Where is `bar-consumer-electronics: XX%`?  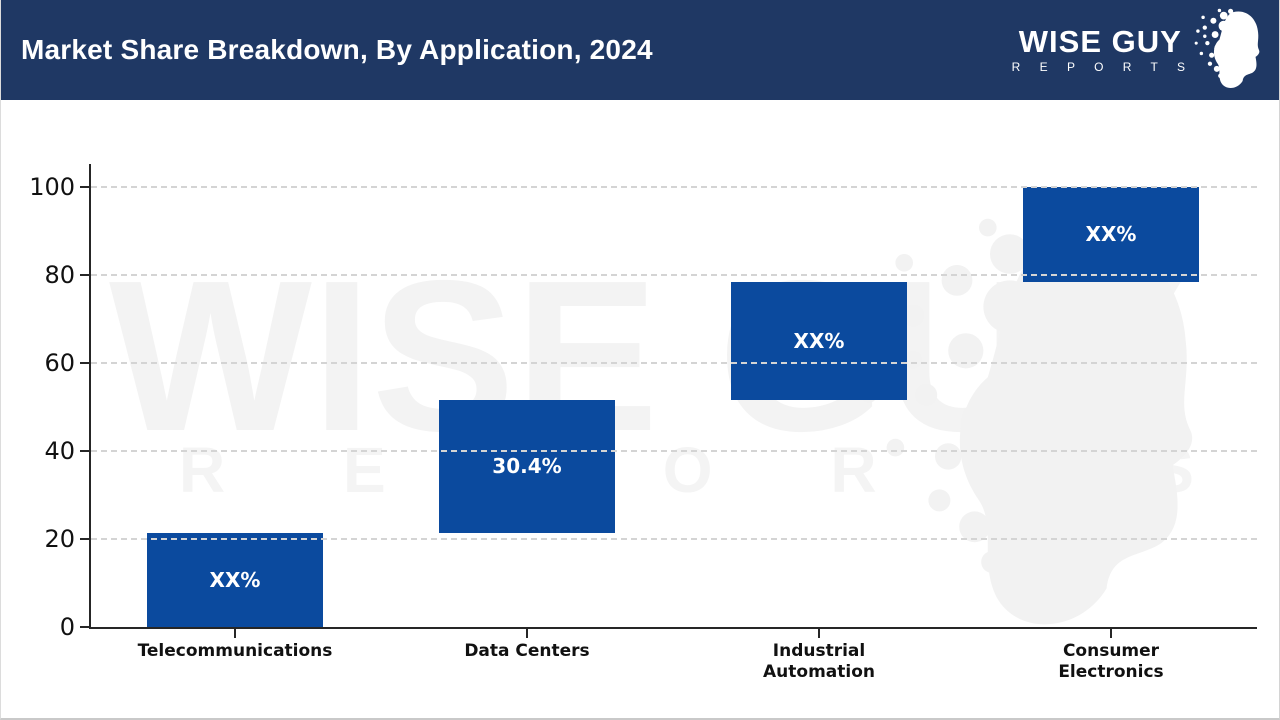 bar-consumer-electronics: XX% is located at coordinates (1111, 234).